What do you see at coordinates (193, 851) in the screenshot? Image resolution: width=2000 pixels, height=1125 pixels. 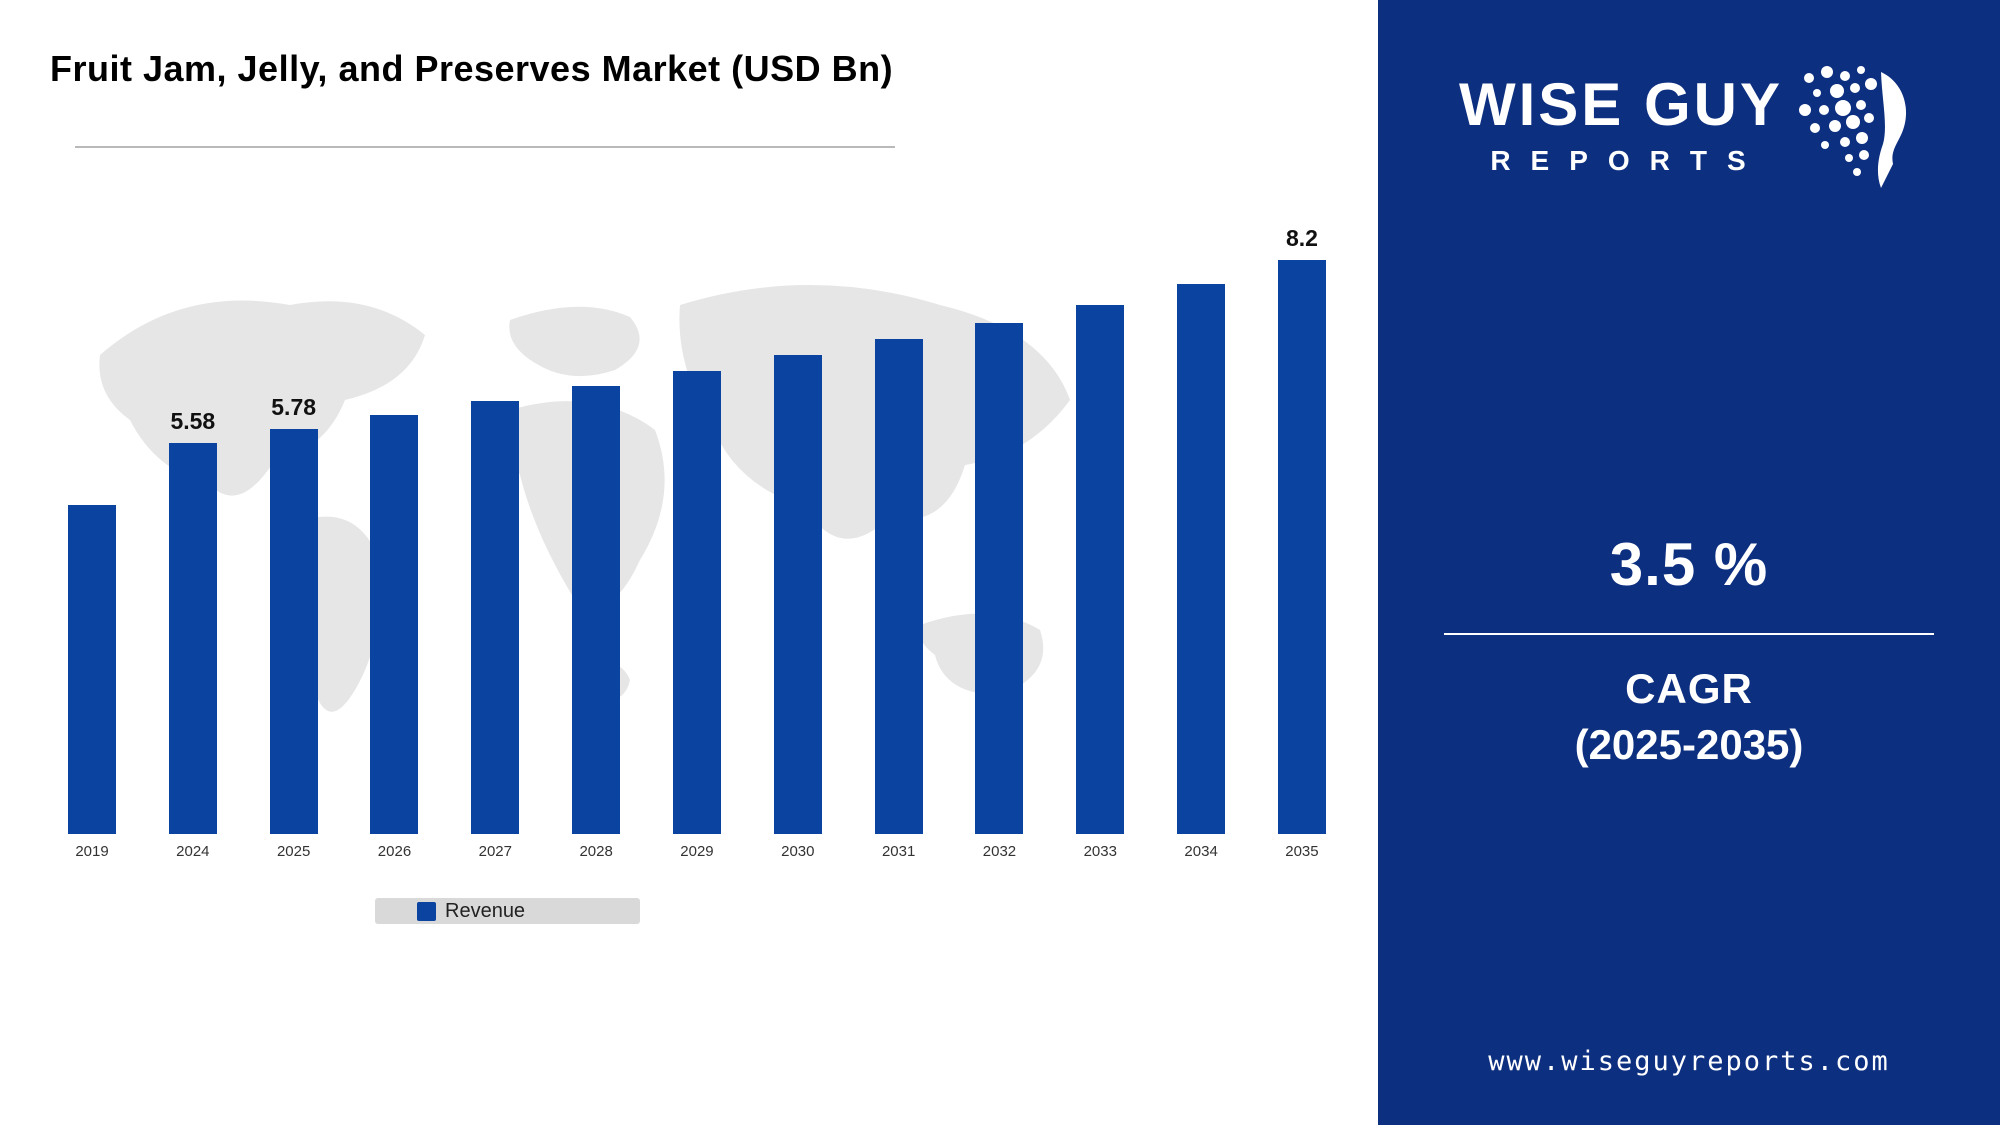 I see `x-axis-label: 2024` at bounding box center [193, 851].